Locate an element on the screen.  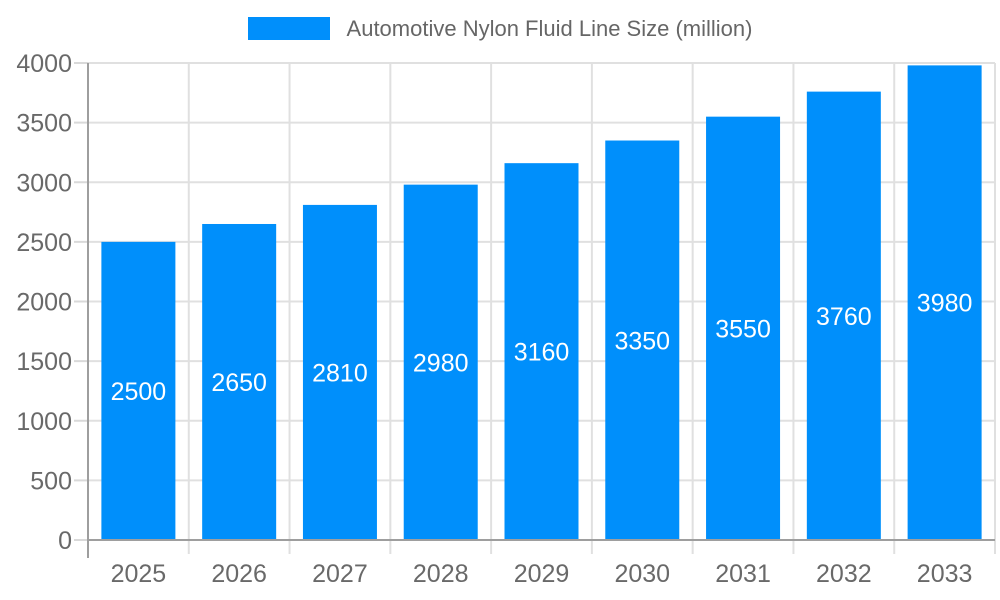
bar-value-label: 2980 is located at coordinates (441, 363).